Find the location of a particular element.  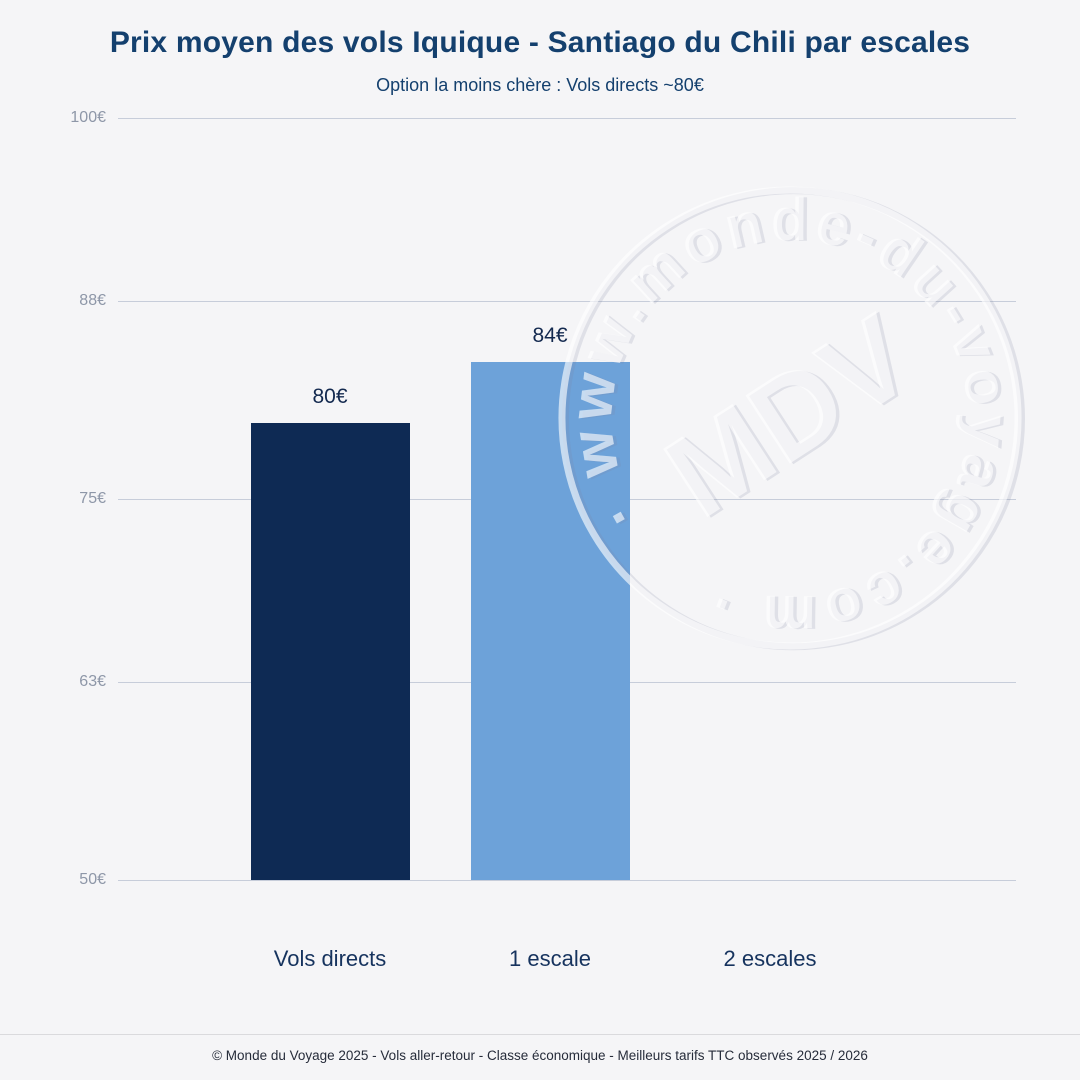

y-axis-tick-label: 88€ is located at coordinates (92, 300).